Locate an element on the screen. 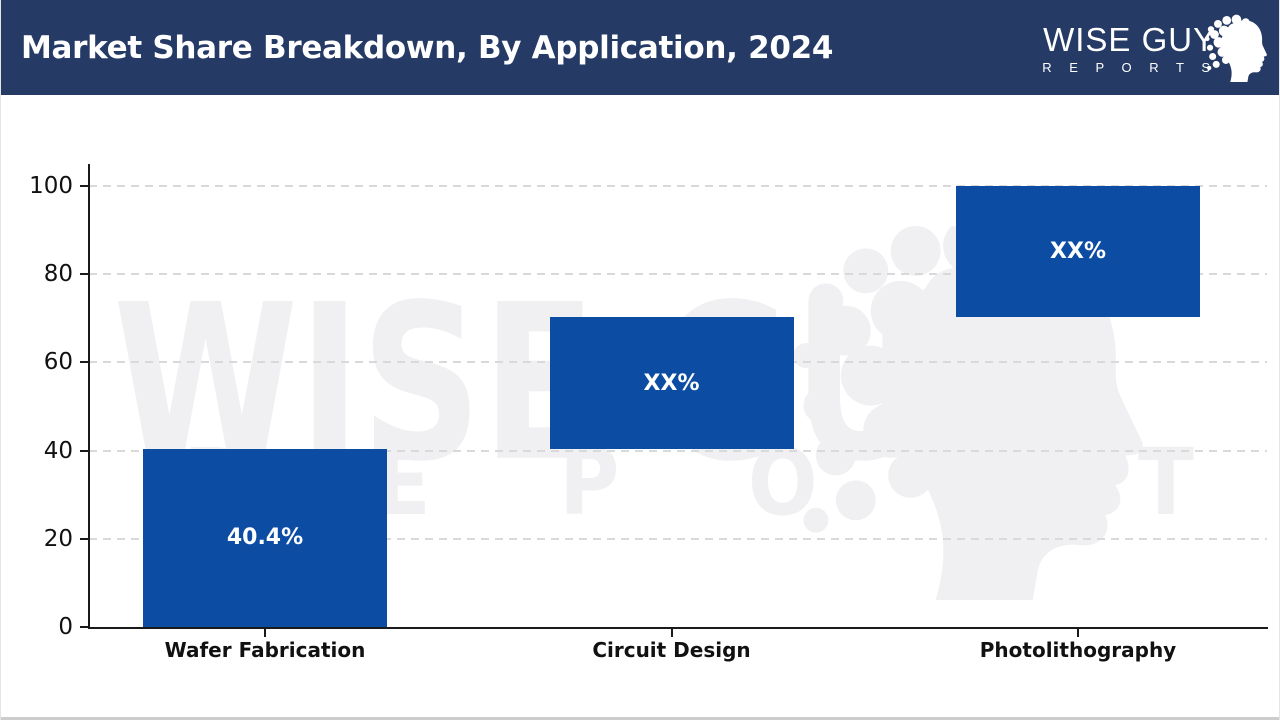 Image resolution: width=1280 pixels, height=720 pixels. bar-circuit-design: XX% is located at coordinates (671, 383).